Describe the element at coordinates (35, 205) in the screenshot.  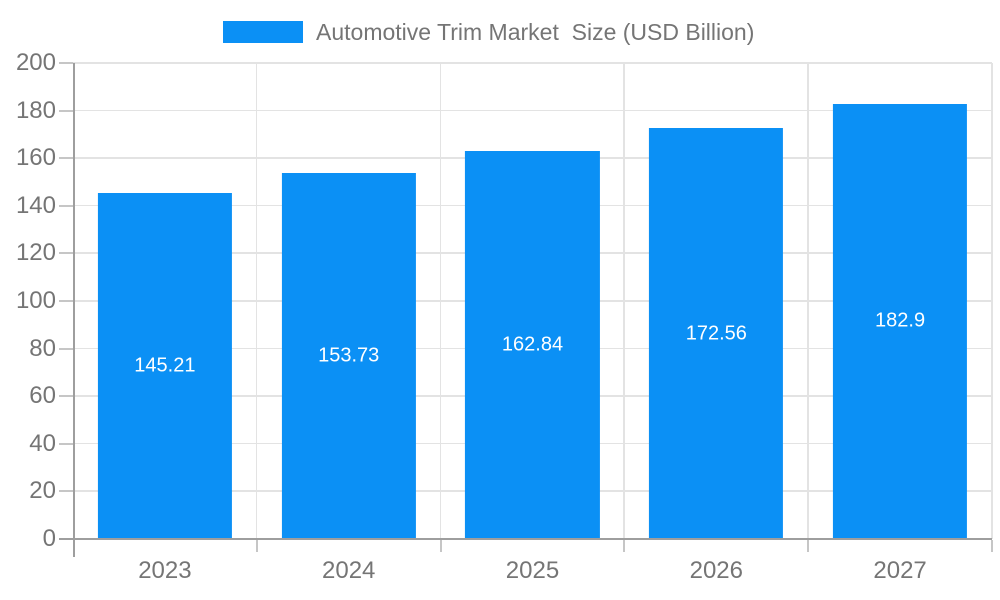
I see `y-tick-label: 140` at that location.